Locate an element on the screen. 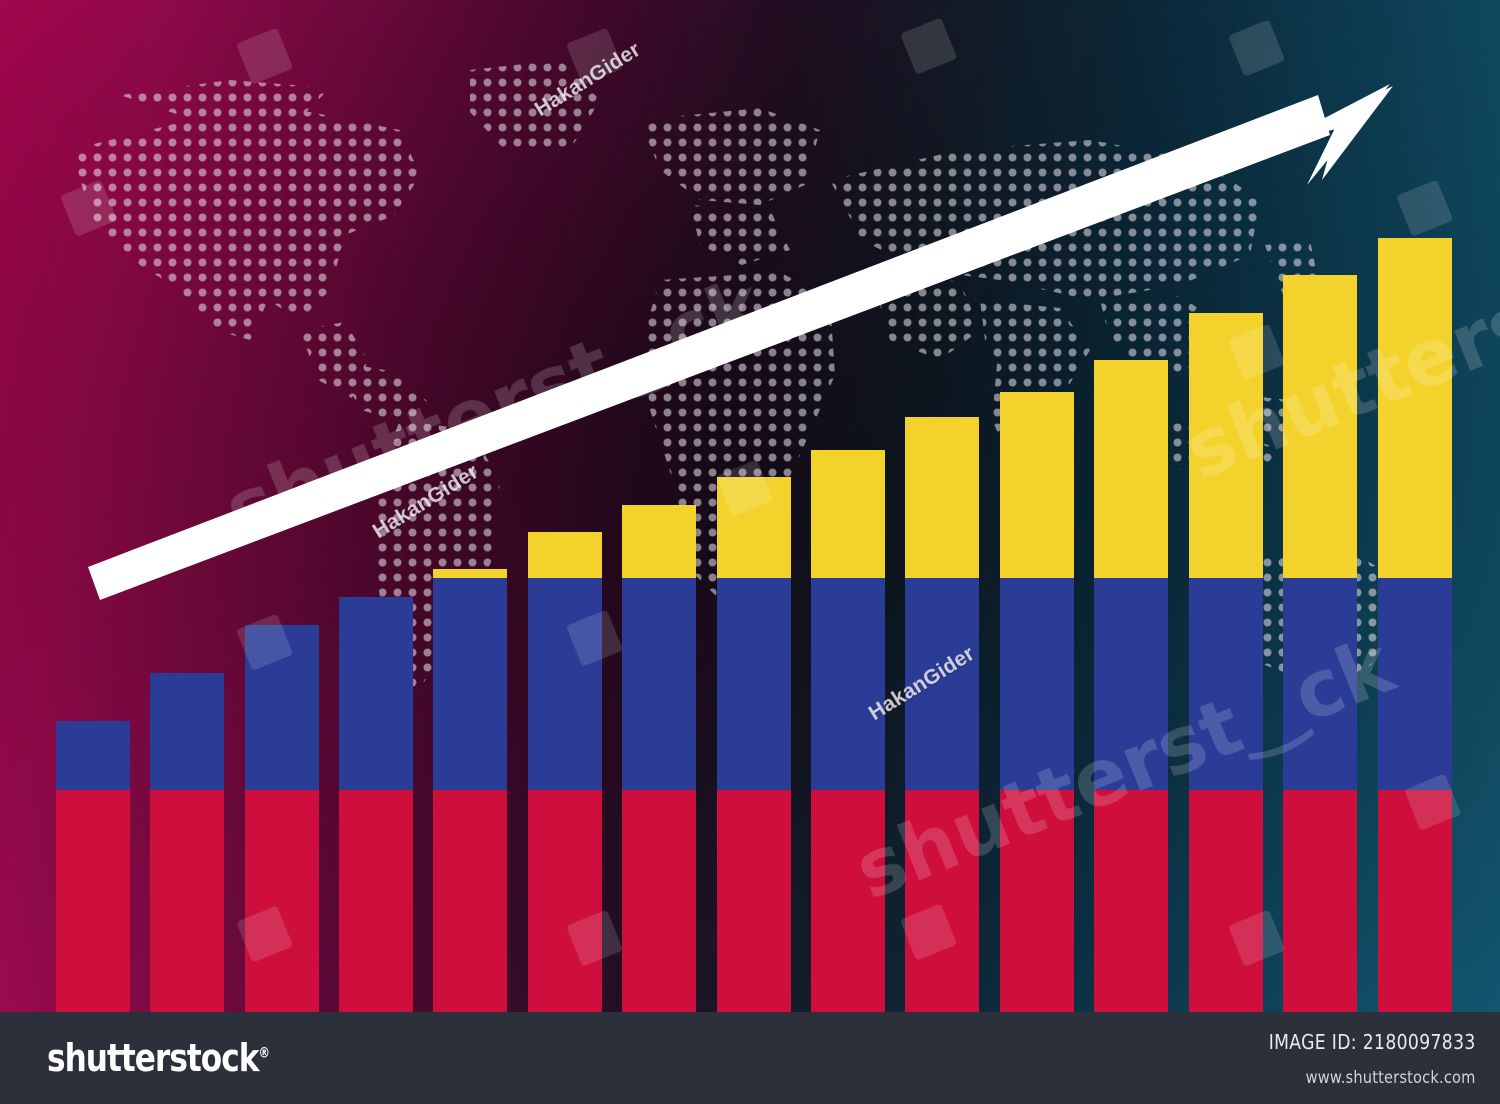 The height and width of the screenshot is (1104, 1500). registered-trademark-icon: ® is located at coordinates (264, 1053).